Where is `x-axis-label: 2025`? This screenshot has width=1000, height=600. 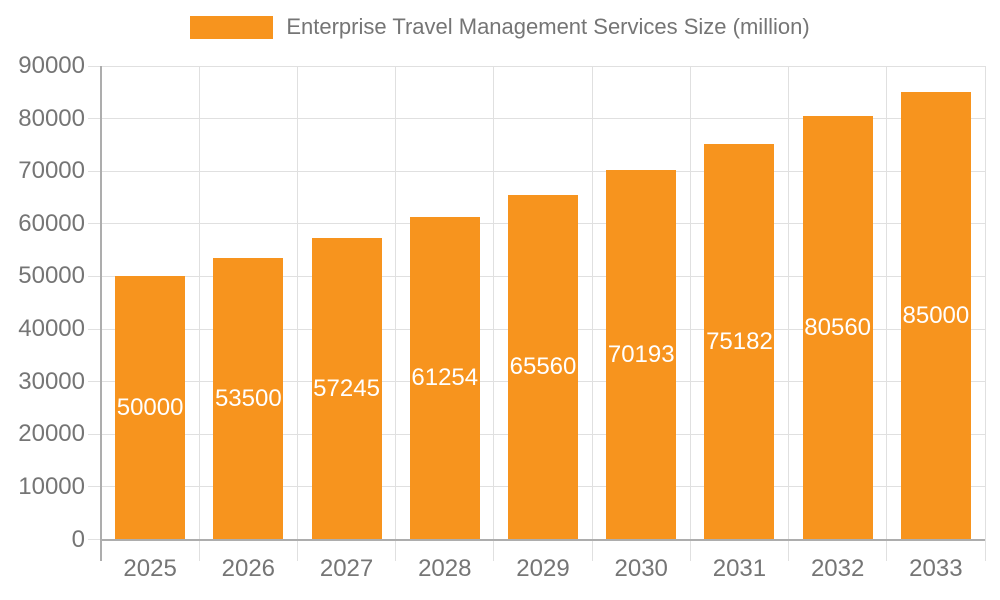
x-axis-label: 2025 is located at coordinates (150, 568).